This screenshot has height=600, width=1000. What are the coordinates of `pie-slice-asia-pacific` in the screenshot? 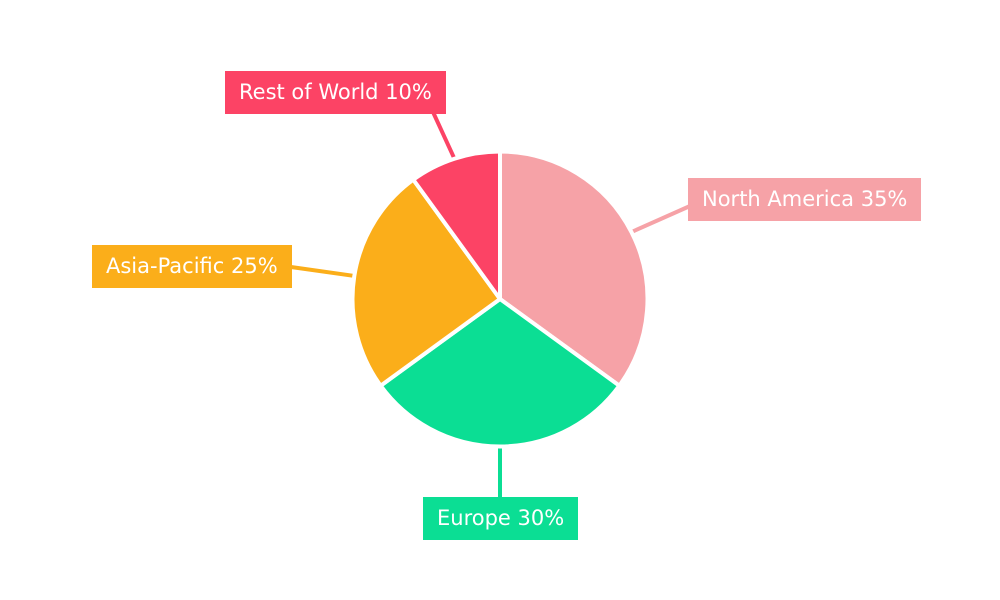 It's located at (426, 282).